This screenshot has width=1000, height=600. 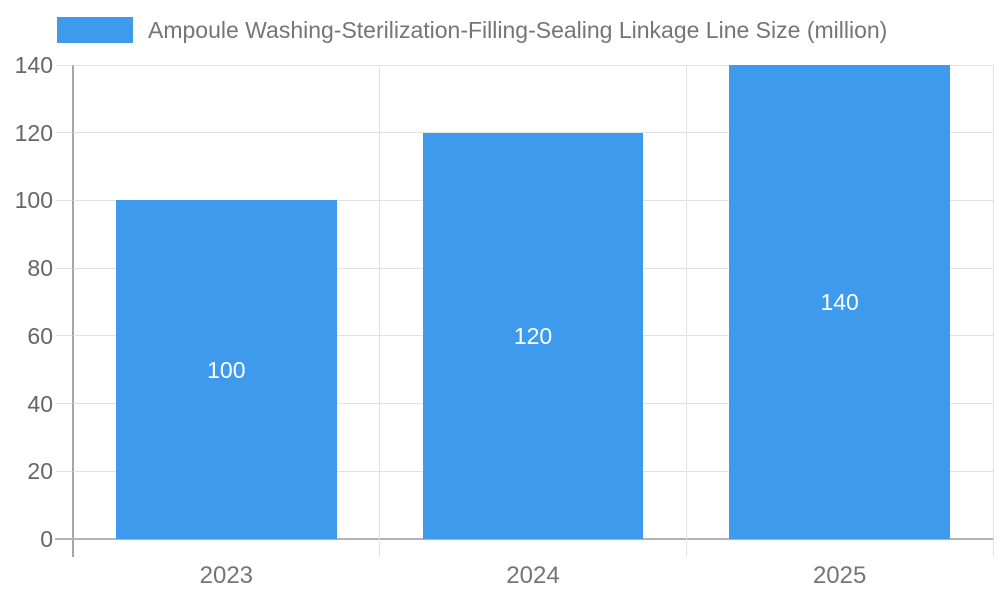 What do you see at coordinates (40, 471) in the screenshot?
I see `y-axis-label: 20` at bounding box center [40, 471].